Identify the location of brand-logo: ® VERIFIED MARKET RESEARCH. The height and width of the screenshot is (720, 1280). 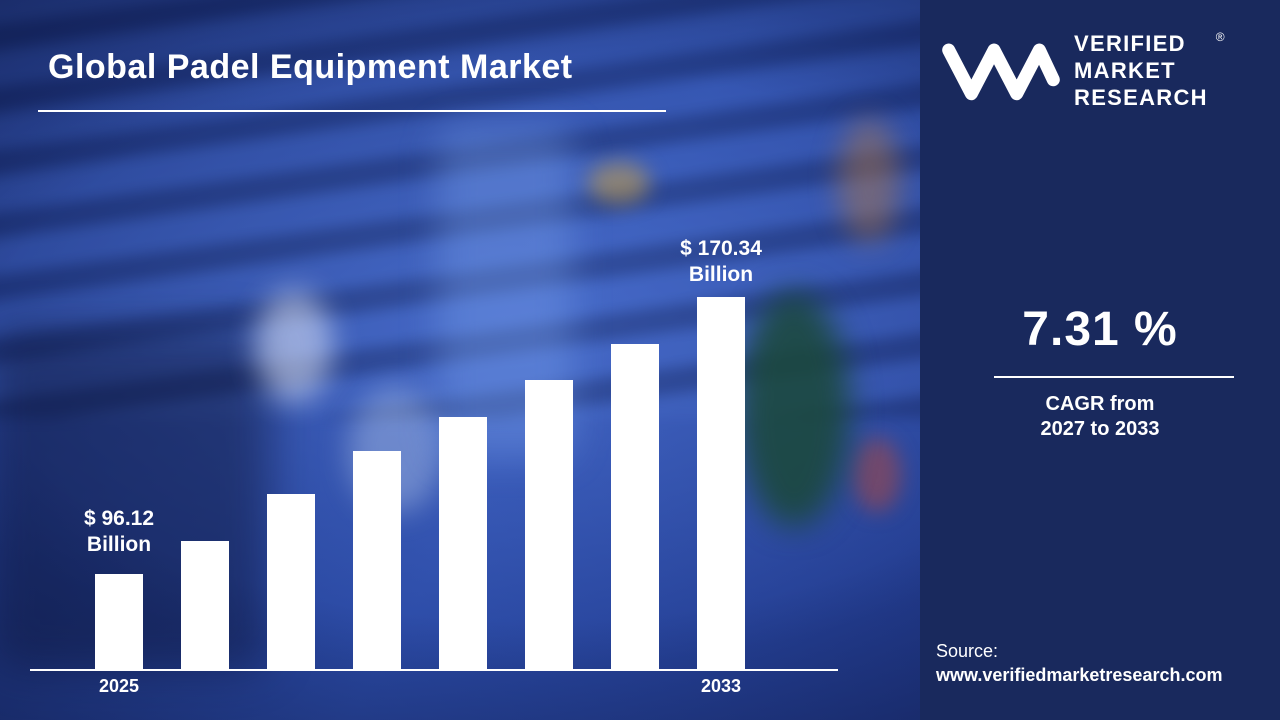
(1082, 70).